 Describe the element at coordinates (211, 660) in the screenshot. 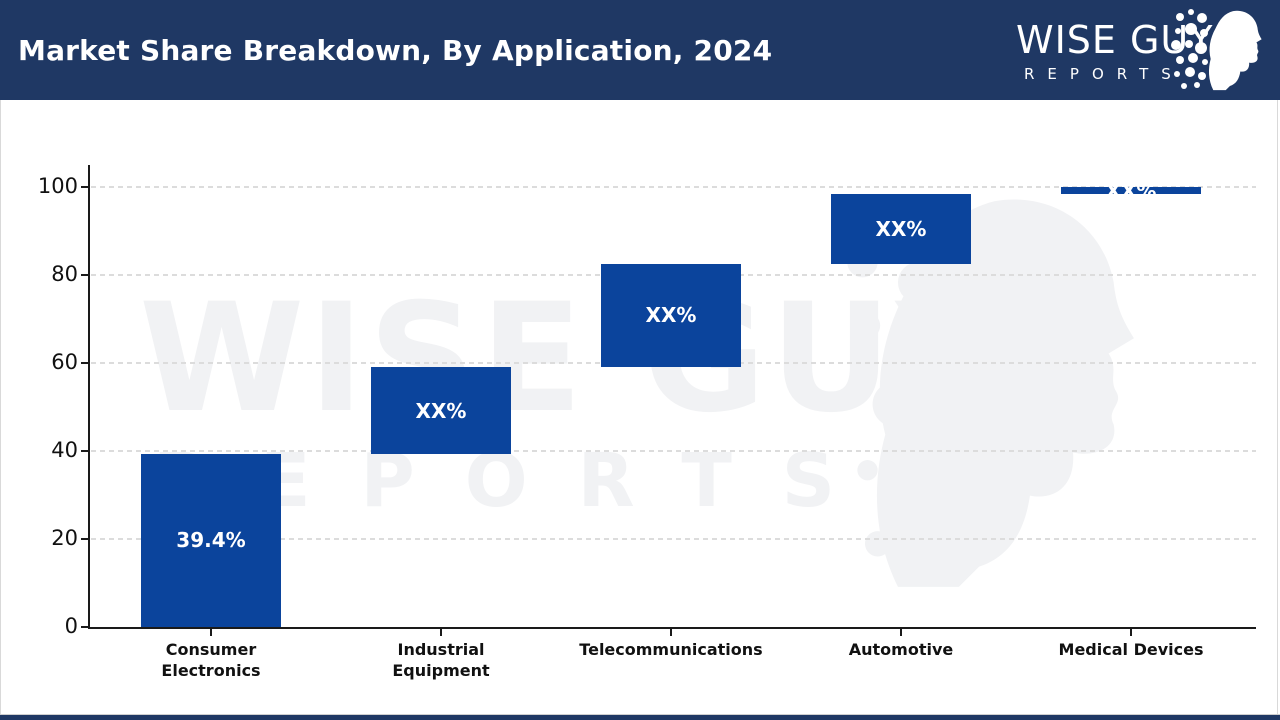

I see `x-tick-label-consumer-electronics: Consumer Electronics` at that location.